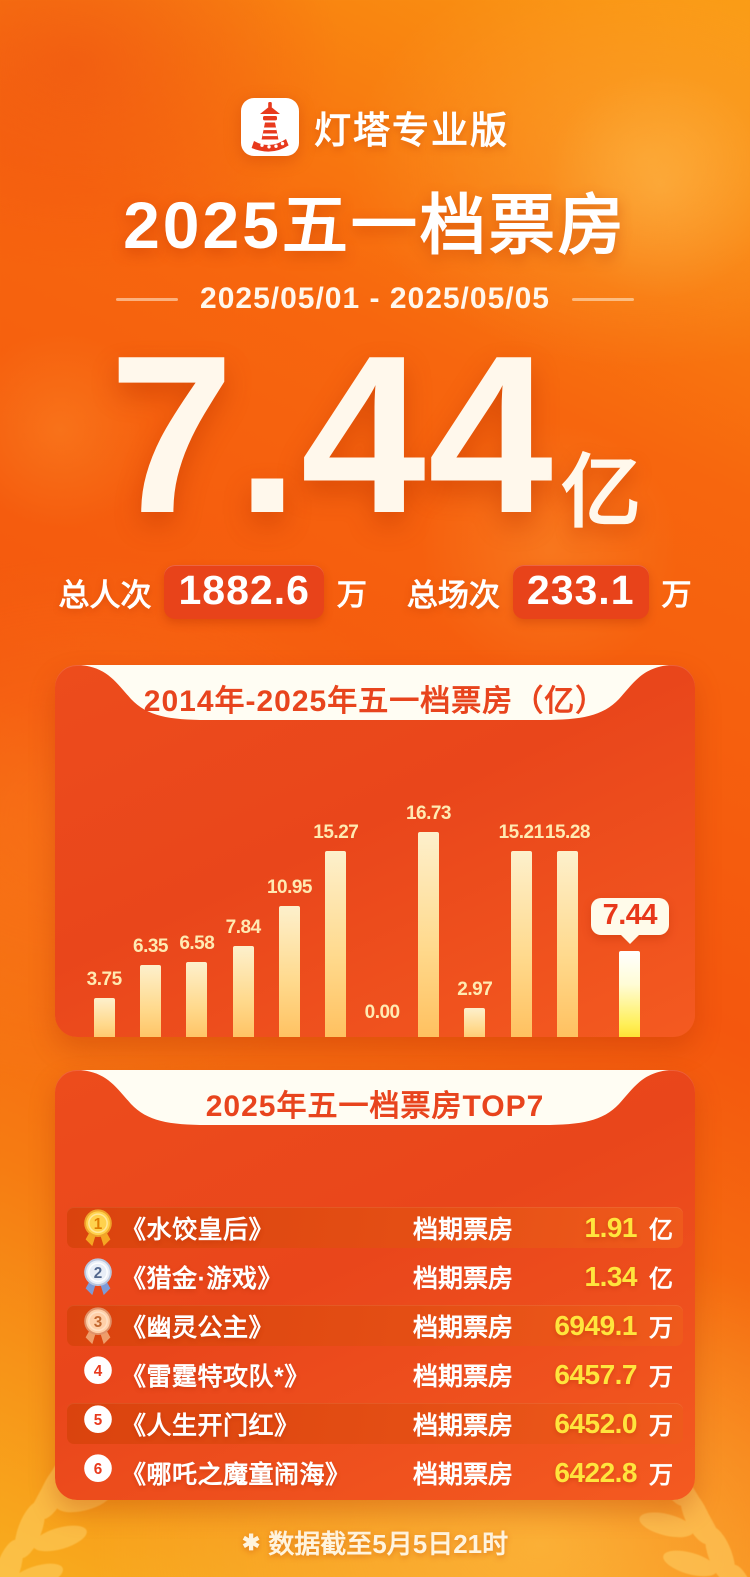 This screenshot has width=750, height=1577. Describe the element at coordinates (98, 1321) in the screenshot. I see `svg-text: 3` at that location.